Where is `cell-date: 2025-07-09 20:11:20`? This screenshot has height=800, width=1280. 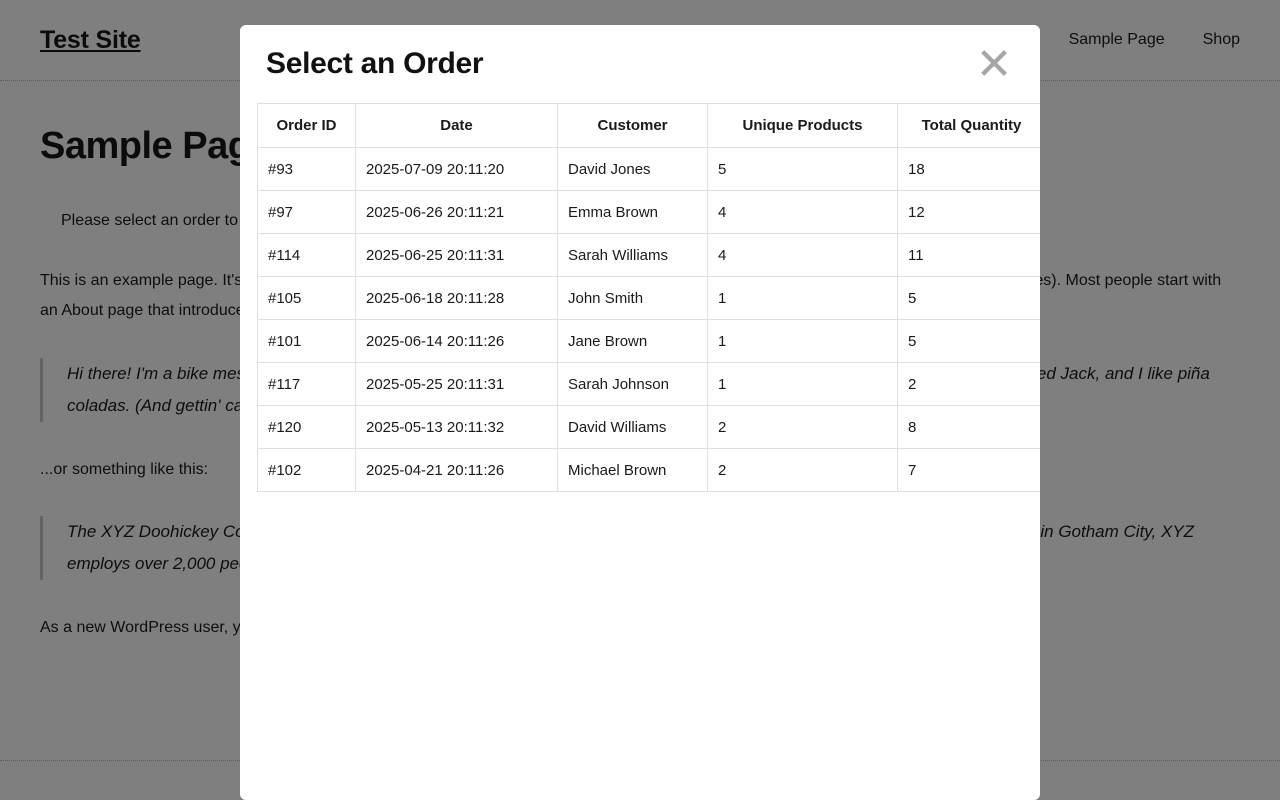 cell-date: 2025-07-09 20:11:20 is located at coordinates (456, 169).